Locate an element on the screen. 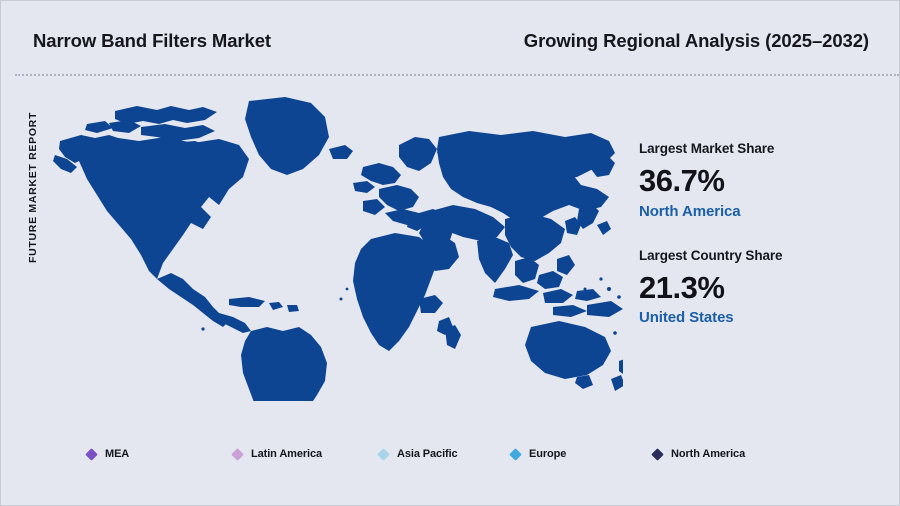 The image size is (900, 506). legend-item-north-america: North America is located at coordinates (698, 454).